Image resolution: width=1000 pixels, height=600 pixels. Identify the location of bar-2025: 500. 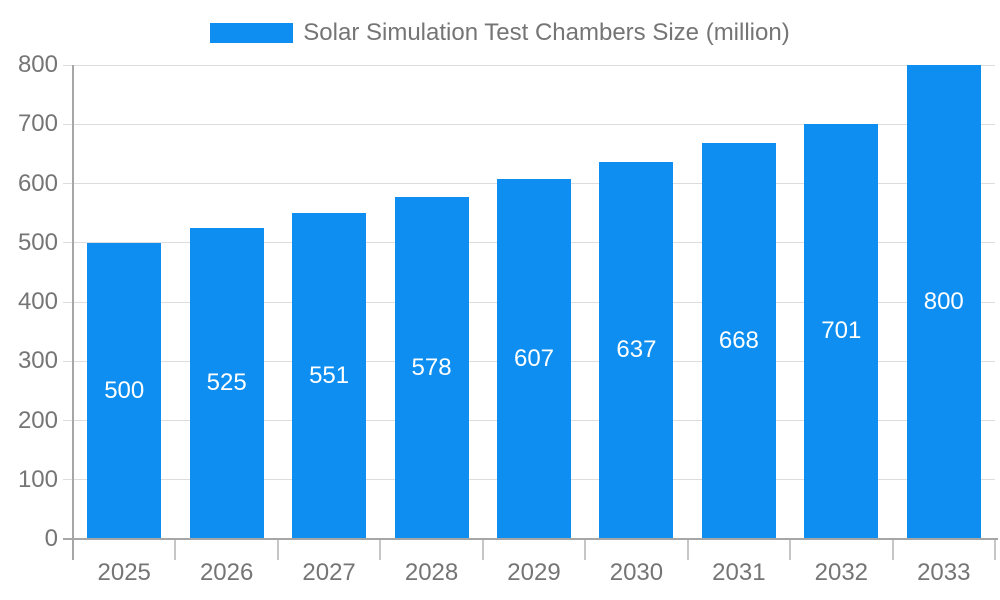
(124, 390).